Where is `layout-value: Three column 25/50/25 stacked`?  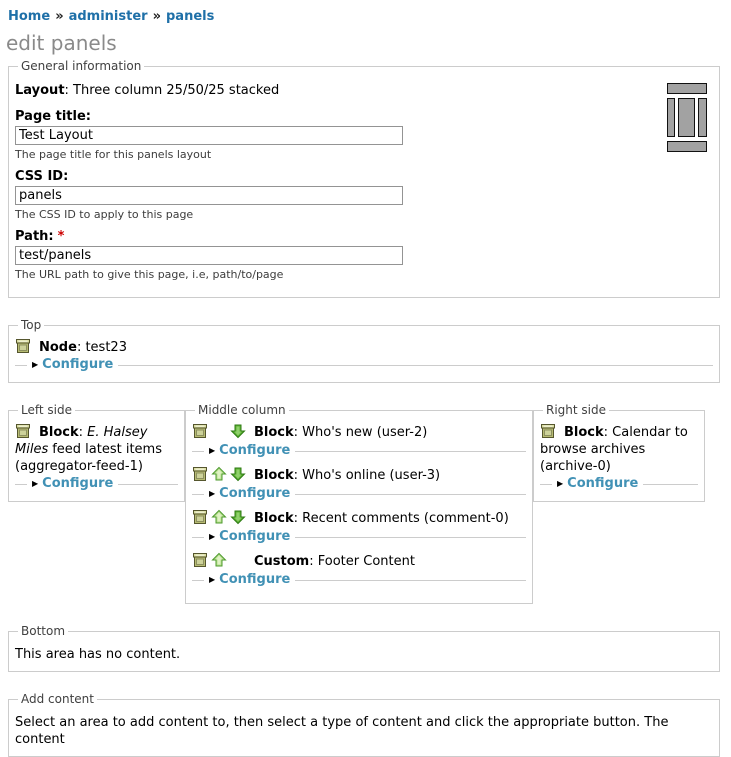
layout-value: Three column 25/50/25 stacked is located at coordinates (176, 90).